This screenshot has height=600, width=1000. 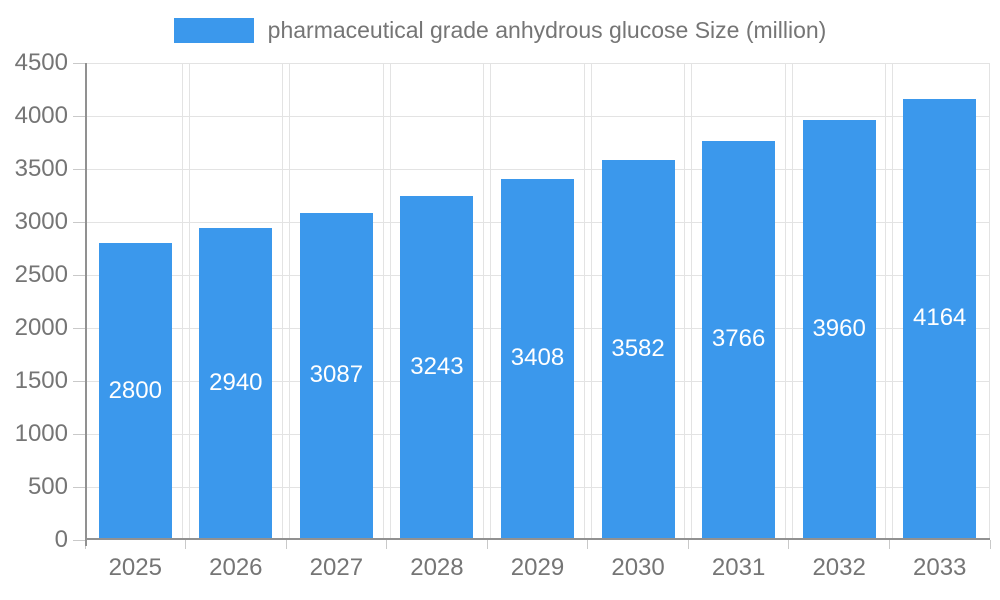 What do you see at coordinates (41, 327) in the screenshot?
I see `y-axis-tick-label: 2000` at bounding box center [41, 327].